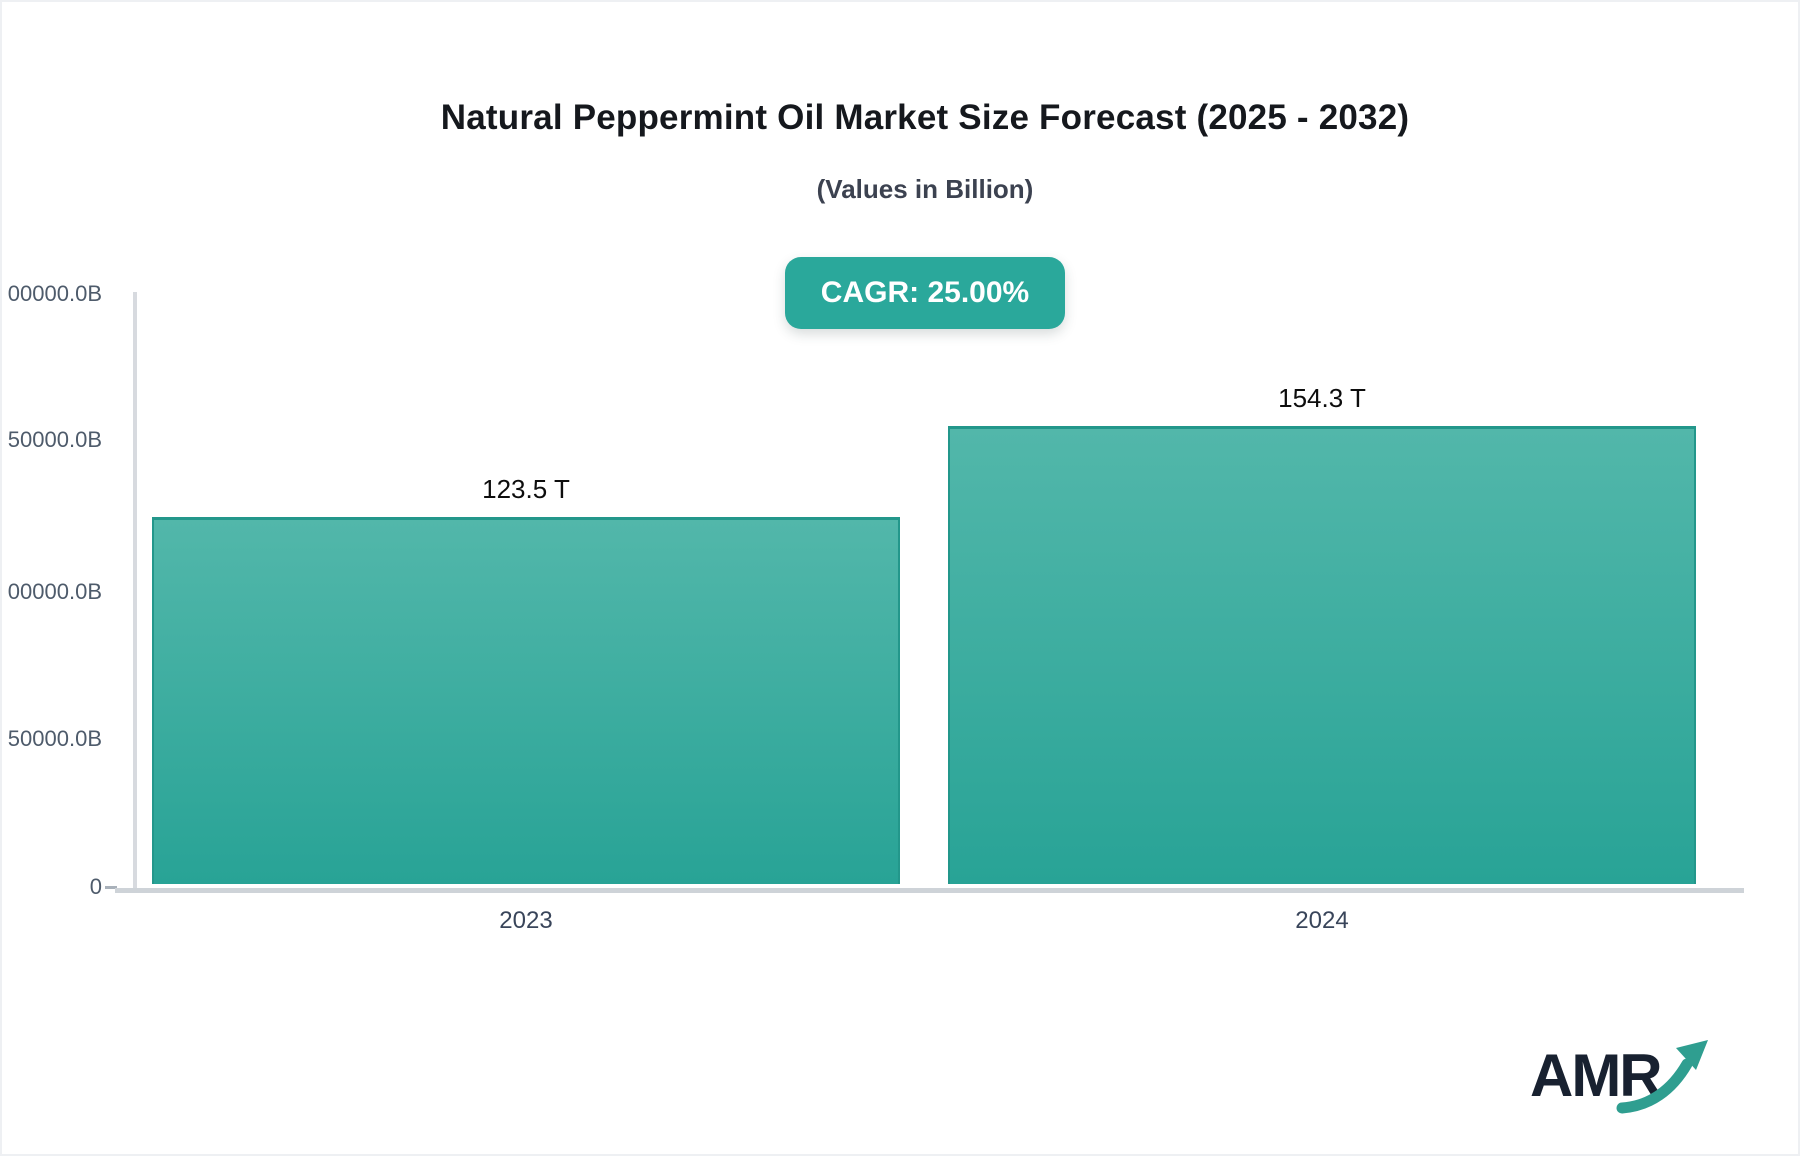 This screenshot has height=1156, width=1800. What do you see at coordinates (54, 293) in the screenshot?
I see `y-tick-label-200000: 00000.0B` at bounding box center [54, 293].